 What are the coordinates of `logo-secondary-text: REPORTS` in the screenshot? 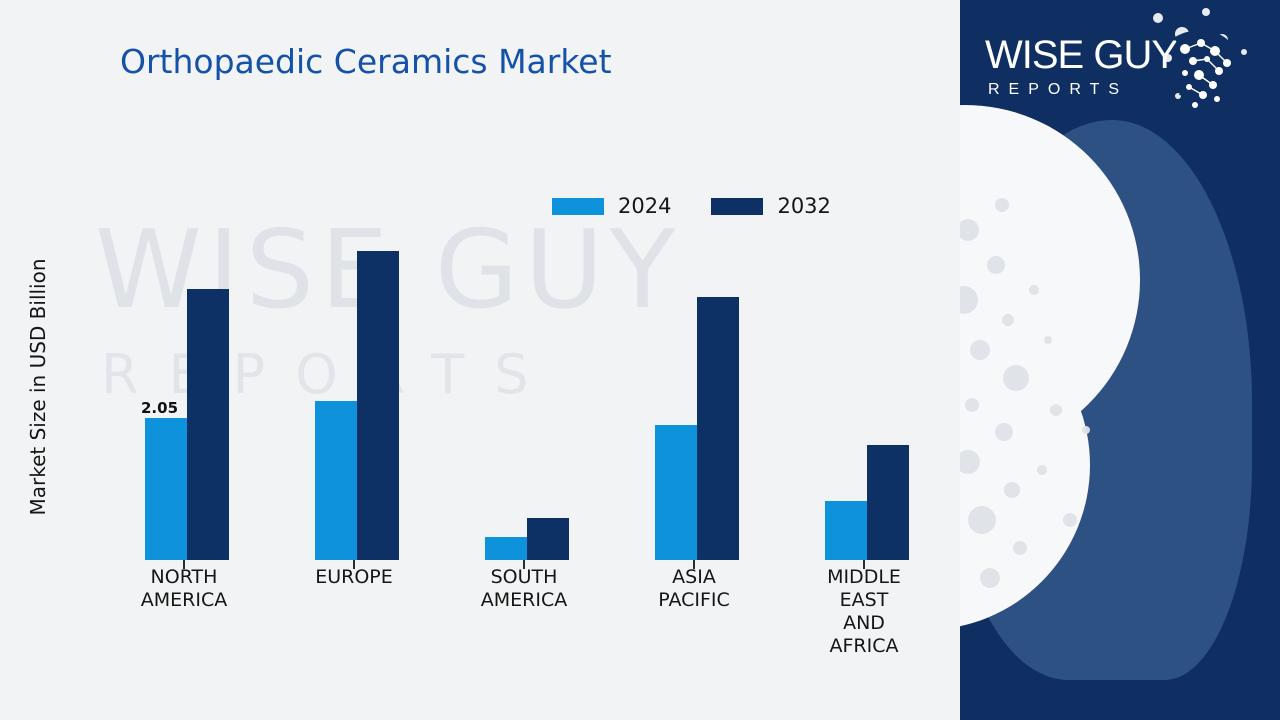 It's located at (1058, 89).